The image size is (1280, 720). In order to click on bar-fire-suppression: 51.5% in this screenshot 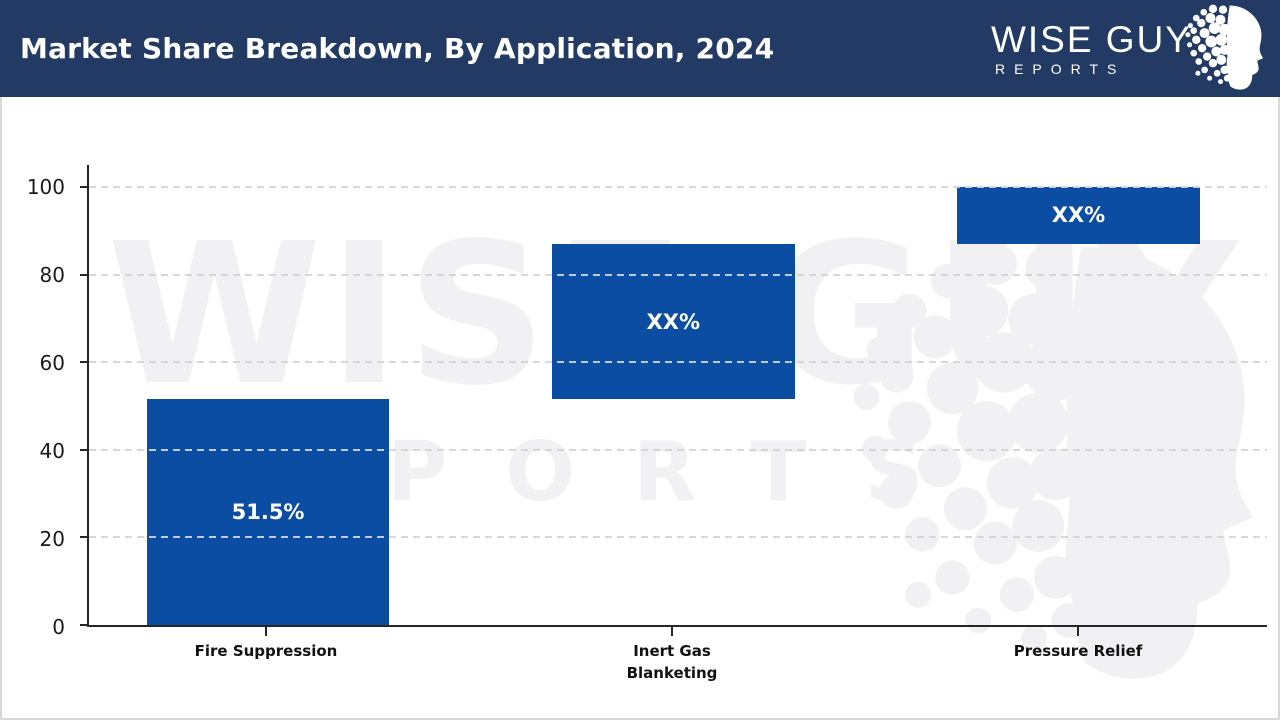, I will do `click(268, 512)`.